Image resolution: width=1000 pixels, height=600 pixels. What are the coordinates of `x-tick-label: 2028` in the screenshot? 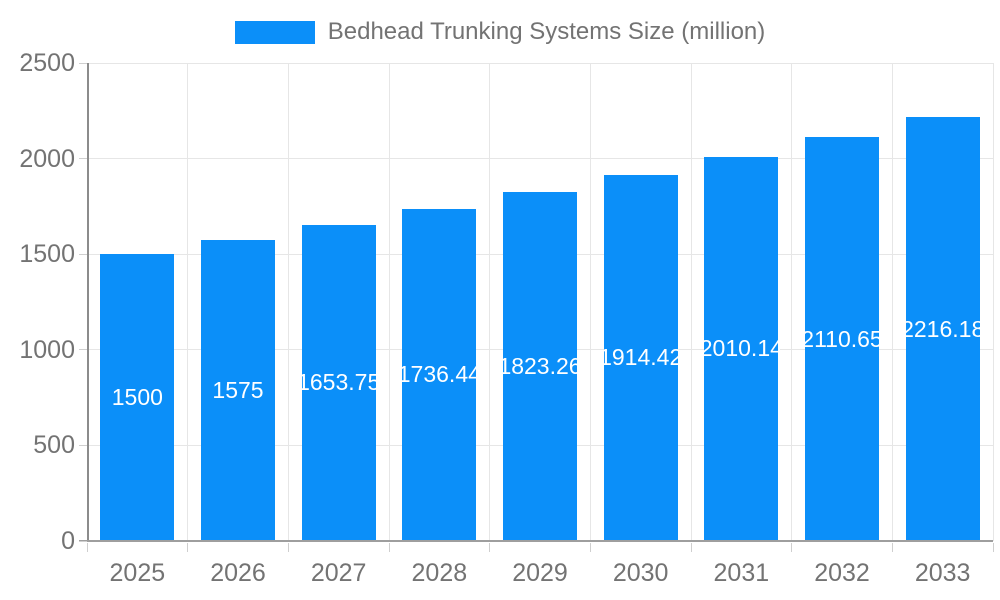 It's located at (439, 573).